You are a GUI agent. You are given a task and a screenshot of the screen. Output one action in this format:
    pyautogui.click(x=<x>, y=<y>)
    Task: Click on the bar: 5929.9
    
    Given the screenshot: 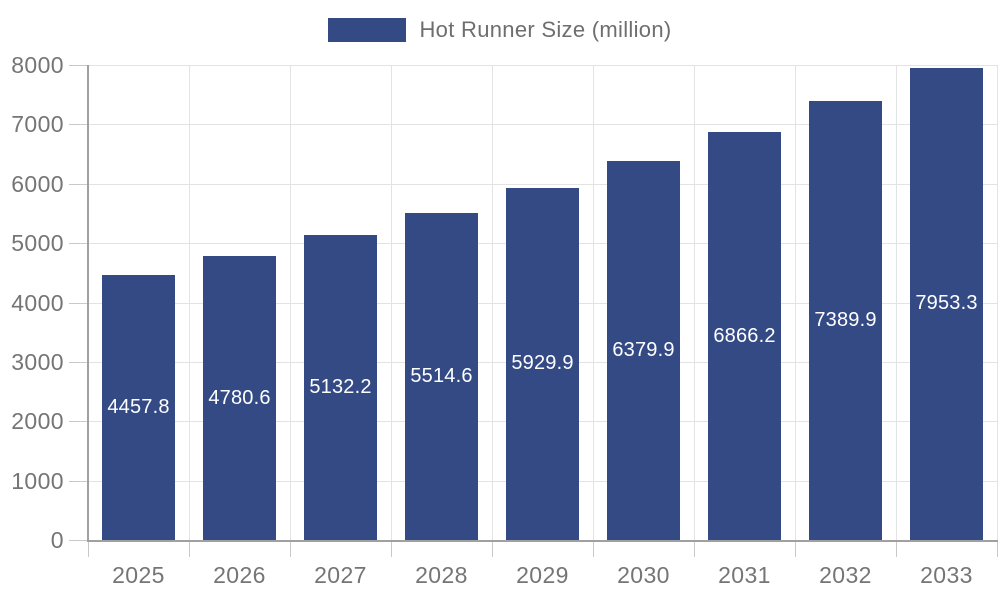 What is the action you would take?
    pyautogui.click(x=542, y=363)
    